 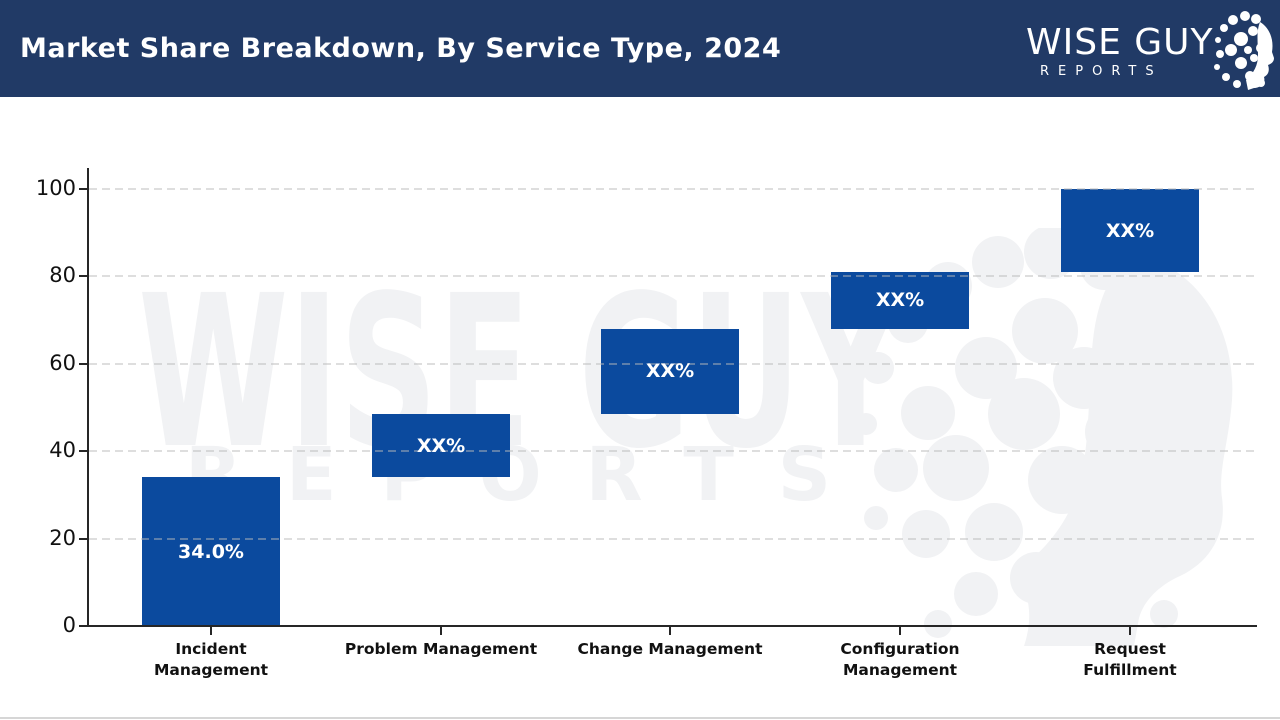 I want to click on bar-value-label: 34.0%, so click(x=211, y=551).